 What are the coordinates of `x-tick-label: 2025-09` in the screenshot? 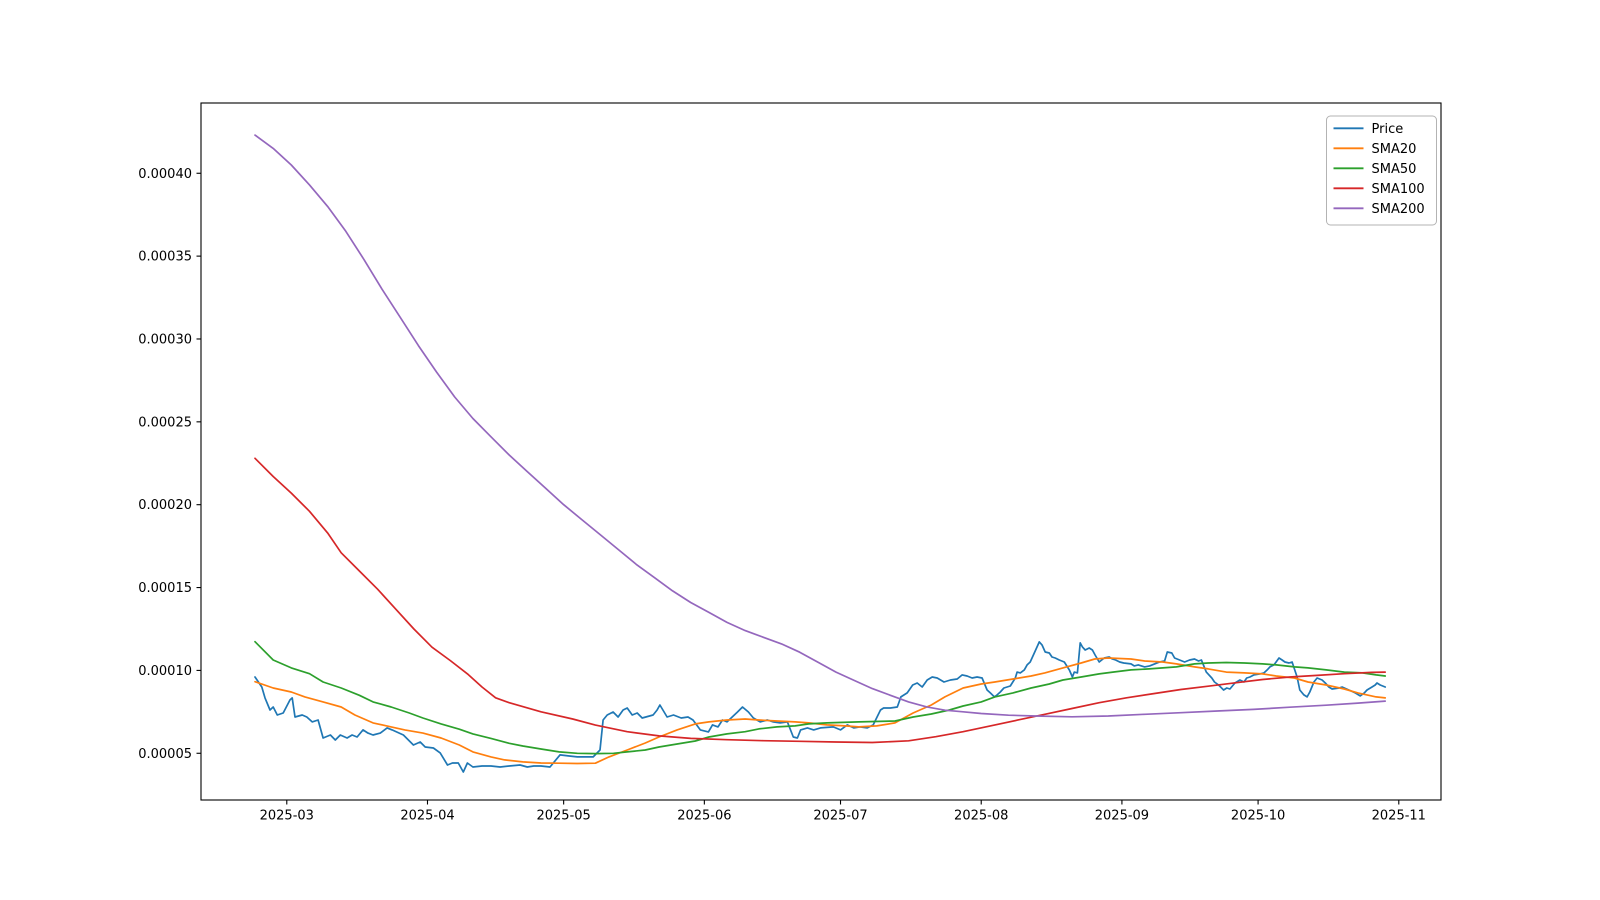 It's located at (1122, 816).